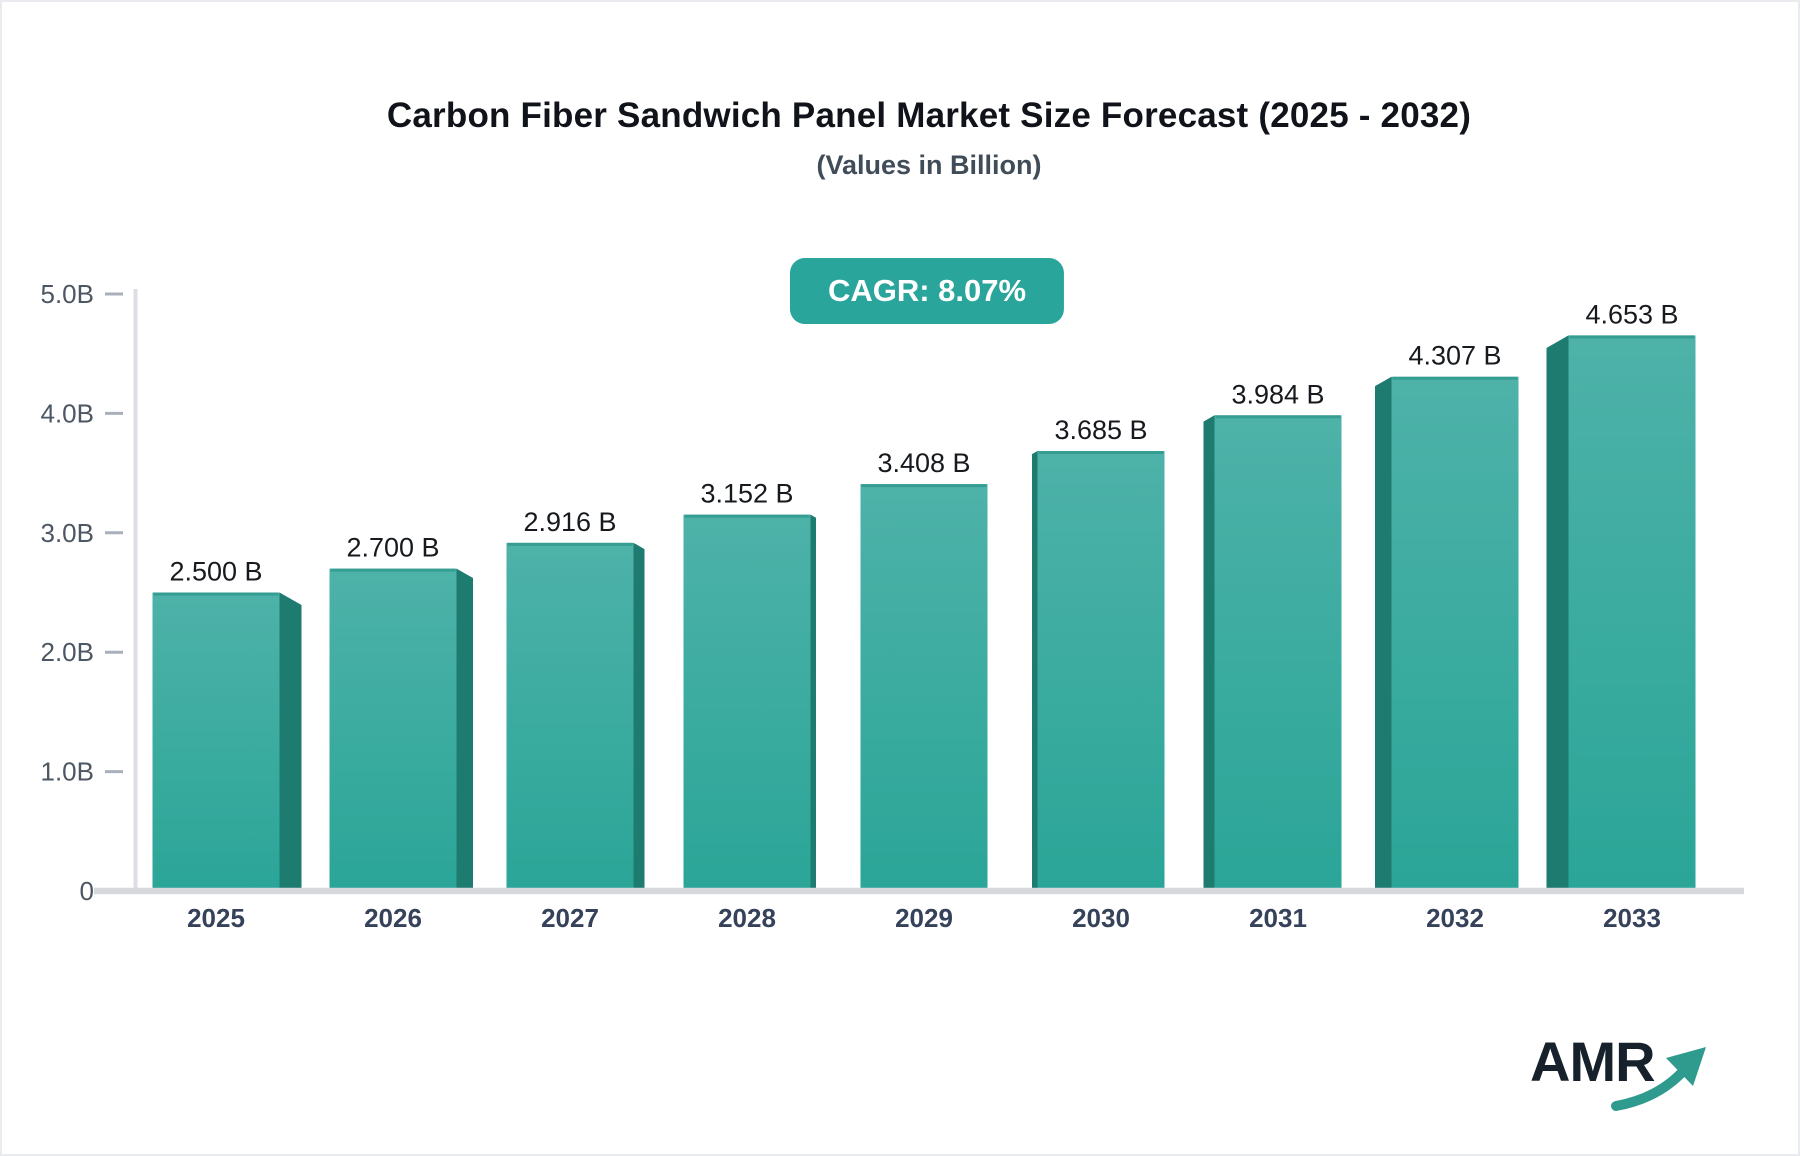  What do you see at coordinates (1455, 918) in the screenshot?
I see `x-tick-label: 2032` at bounding box center [1455, 918].